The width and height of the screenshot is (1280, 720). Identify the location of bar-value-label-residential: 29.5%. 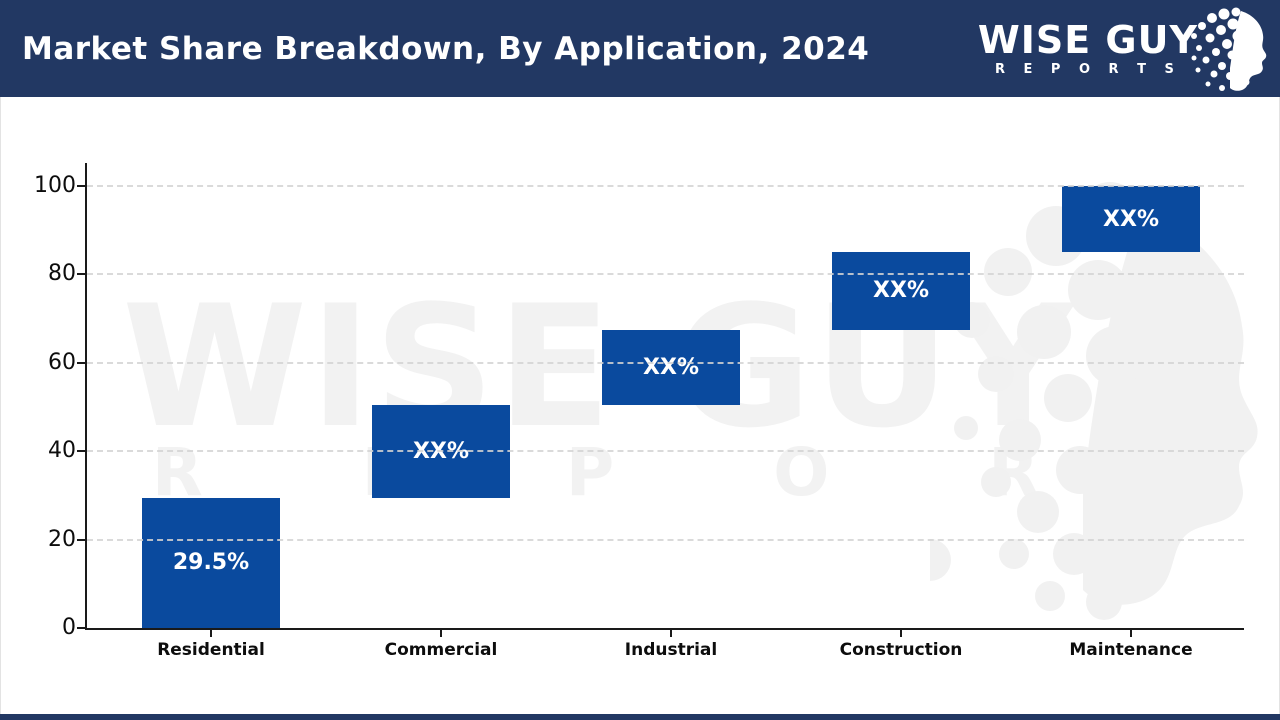
(211, 563).